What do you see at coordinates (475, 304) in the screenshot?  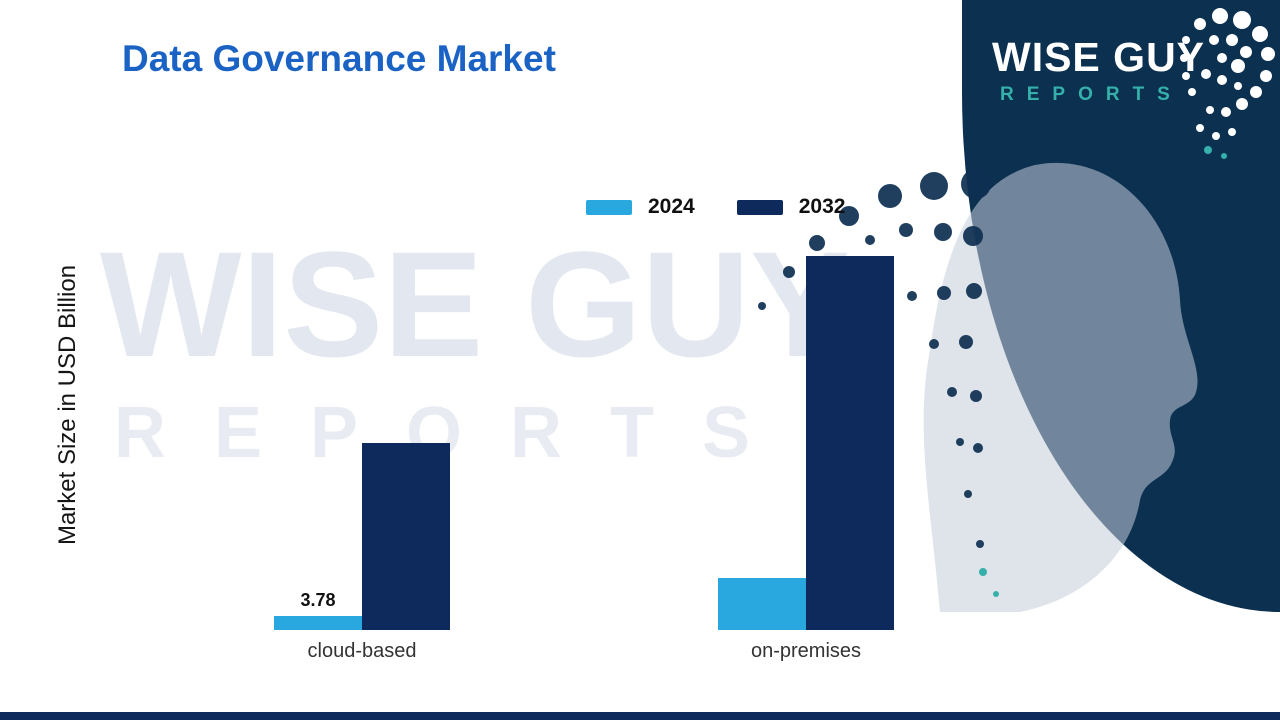 I see `watermark-line1: WISE GUY` at bounding box center [475, 304].